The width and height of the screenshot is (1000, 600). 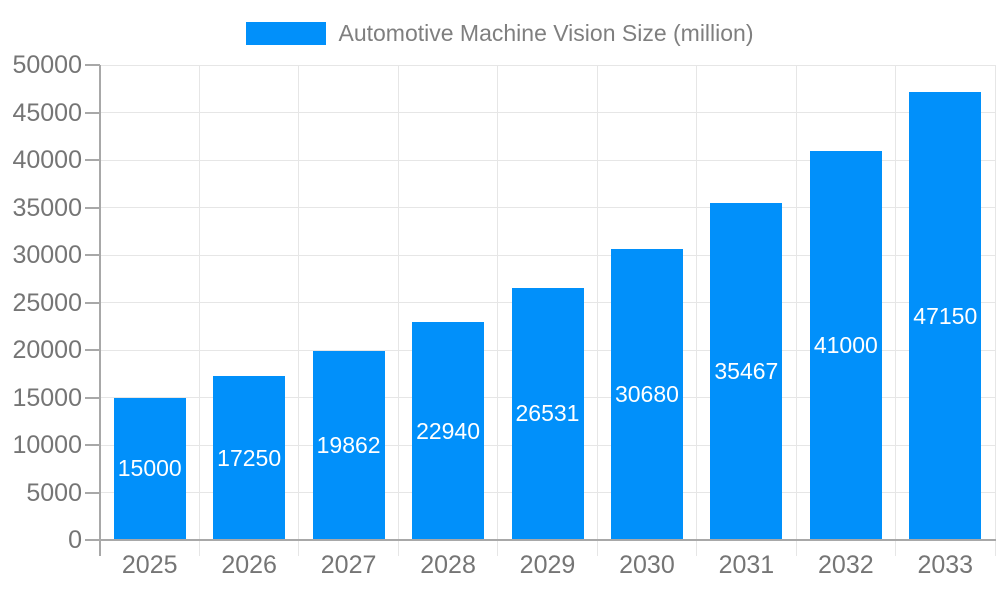 I want to click on bar-2029: 26531, so click(x=547, y=413).